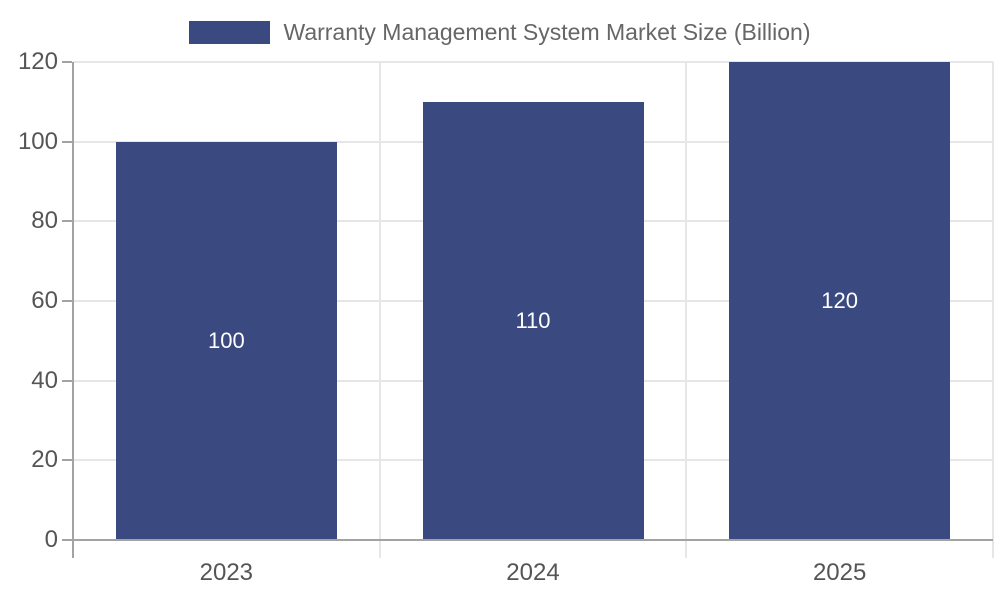 The width and height of the screenshot is (1000, 600). I want to click on y-axis-tick-label: 20, so click(44, 460).